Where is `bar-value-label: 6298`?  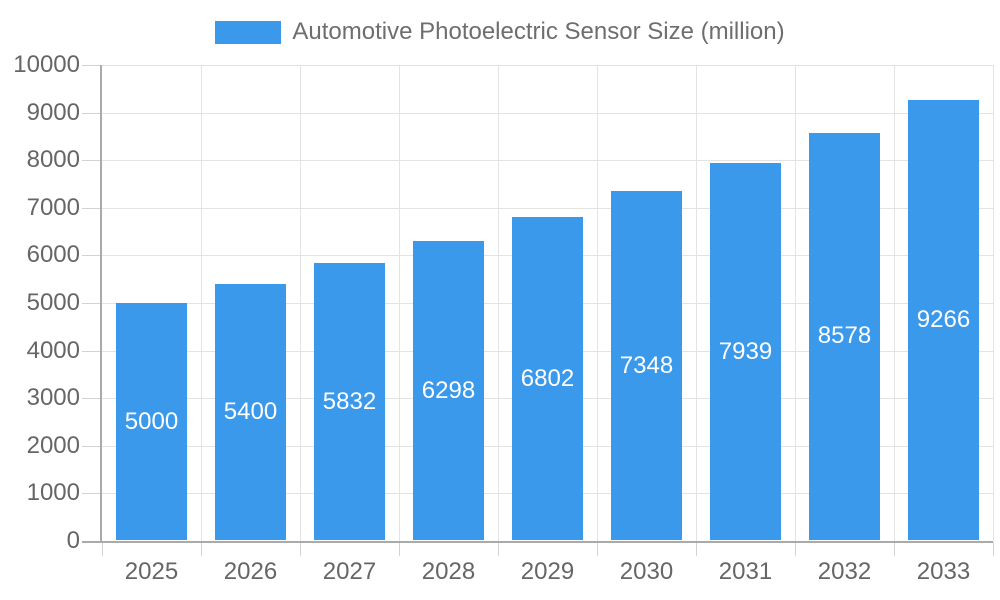
bar-value-label: 6298 is located at coordinates (448, 390).